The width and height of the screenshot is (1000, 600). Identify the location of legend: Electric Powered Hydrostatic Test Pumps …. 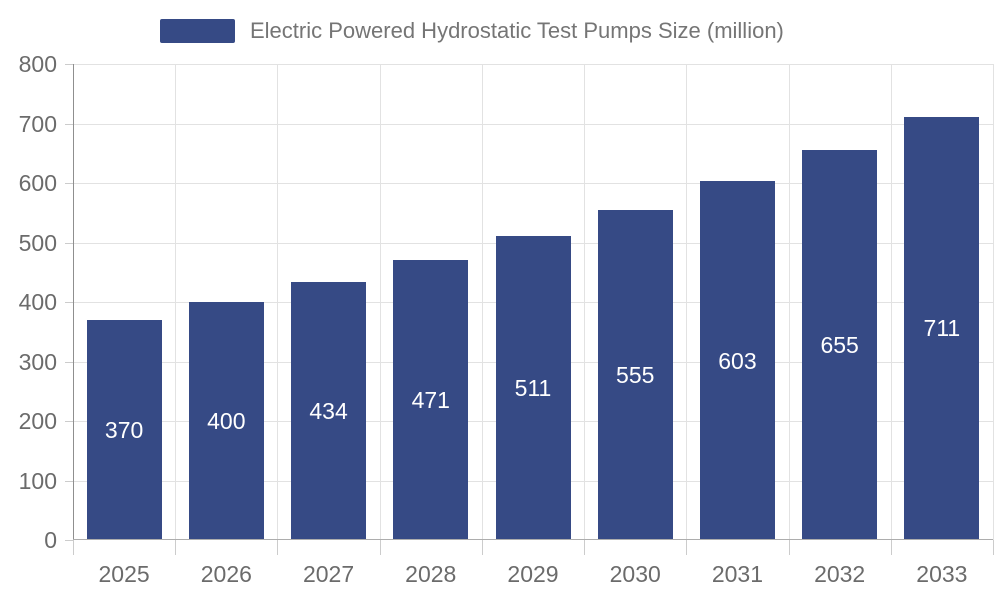
(472, 31).